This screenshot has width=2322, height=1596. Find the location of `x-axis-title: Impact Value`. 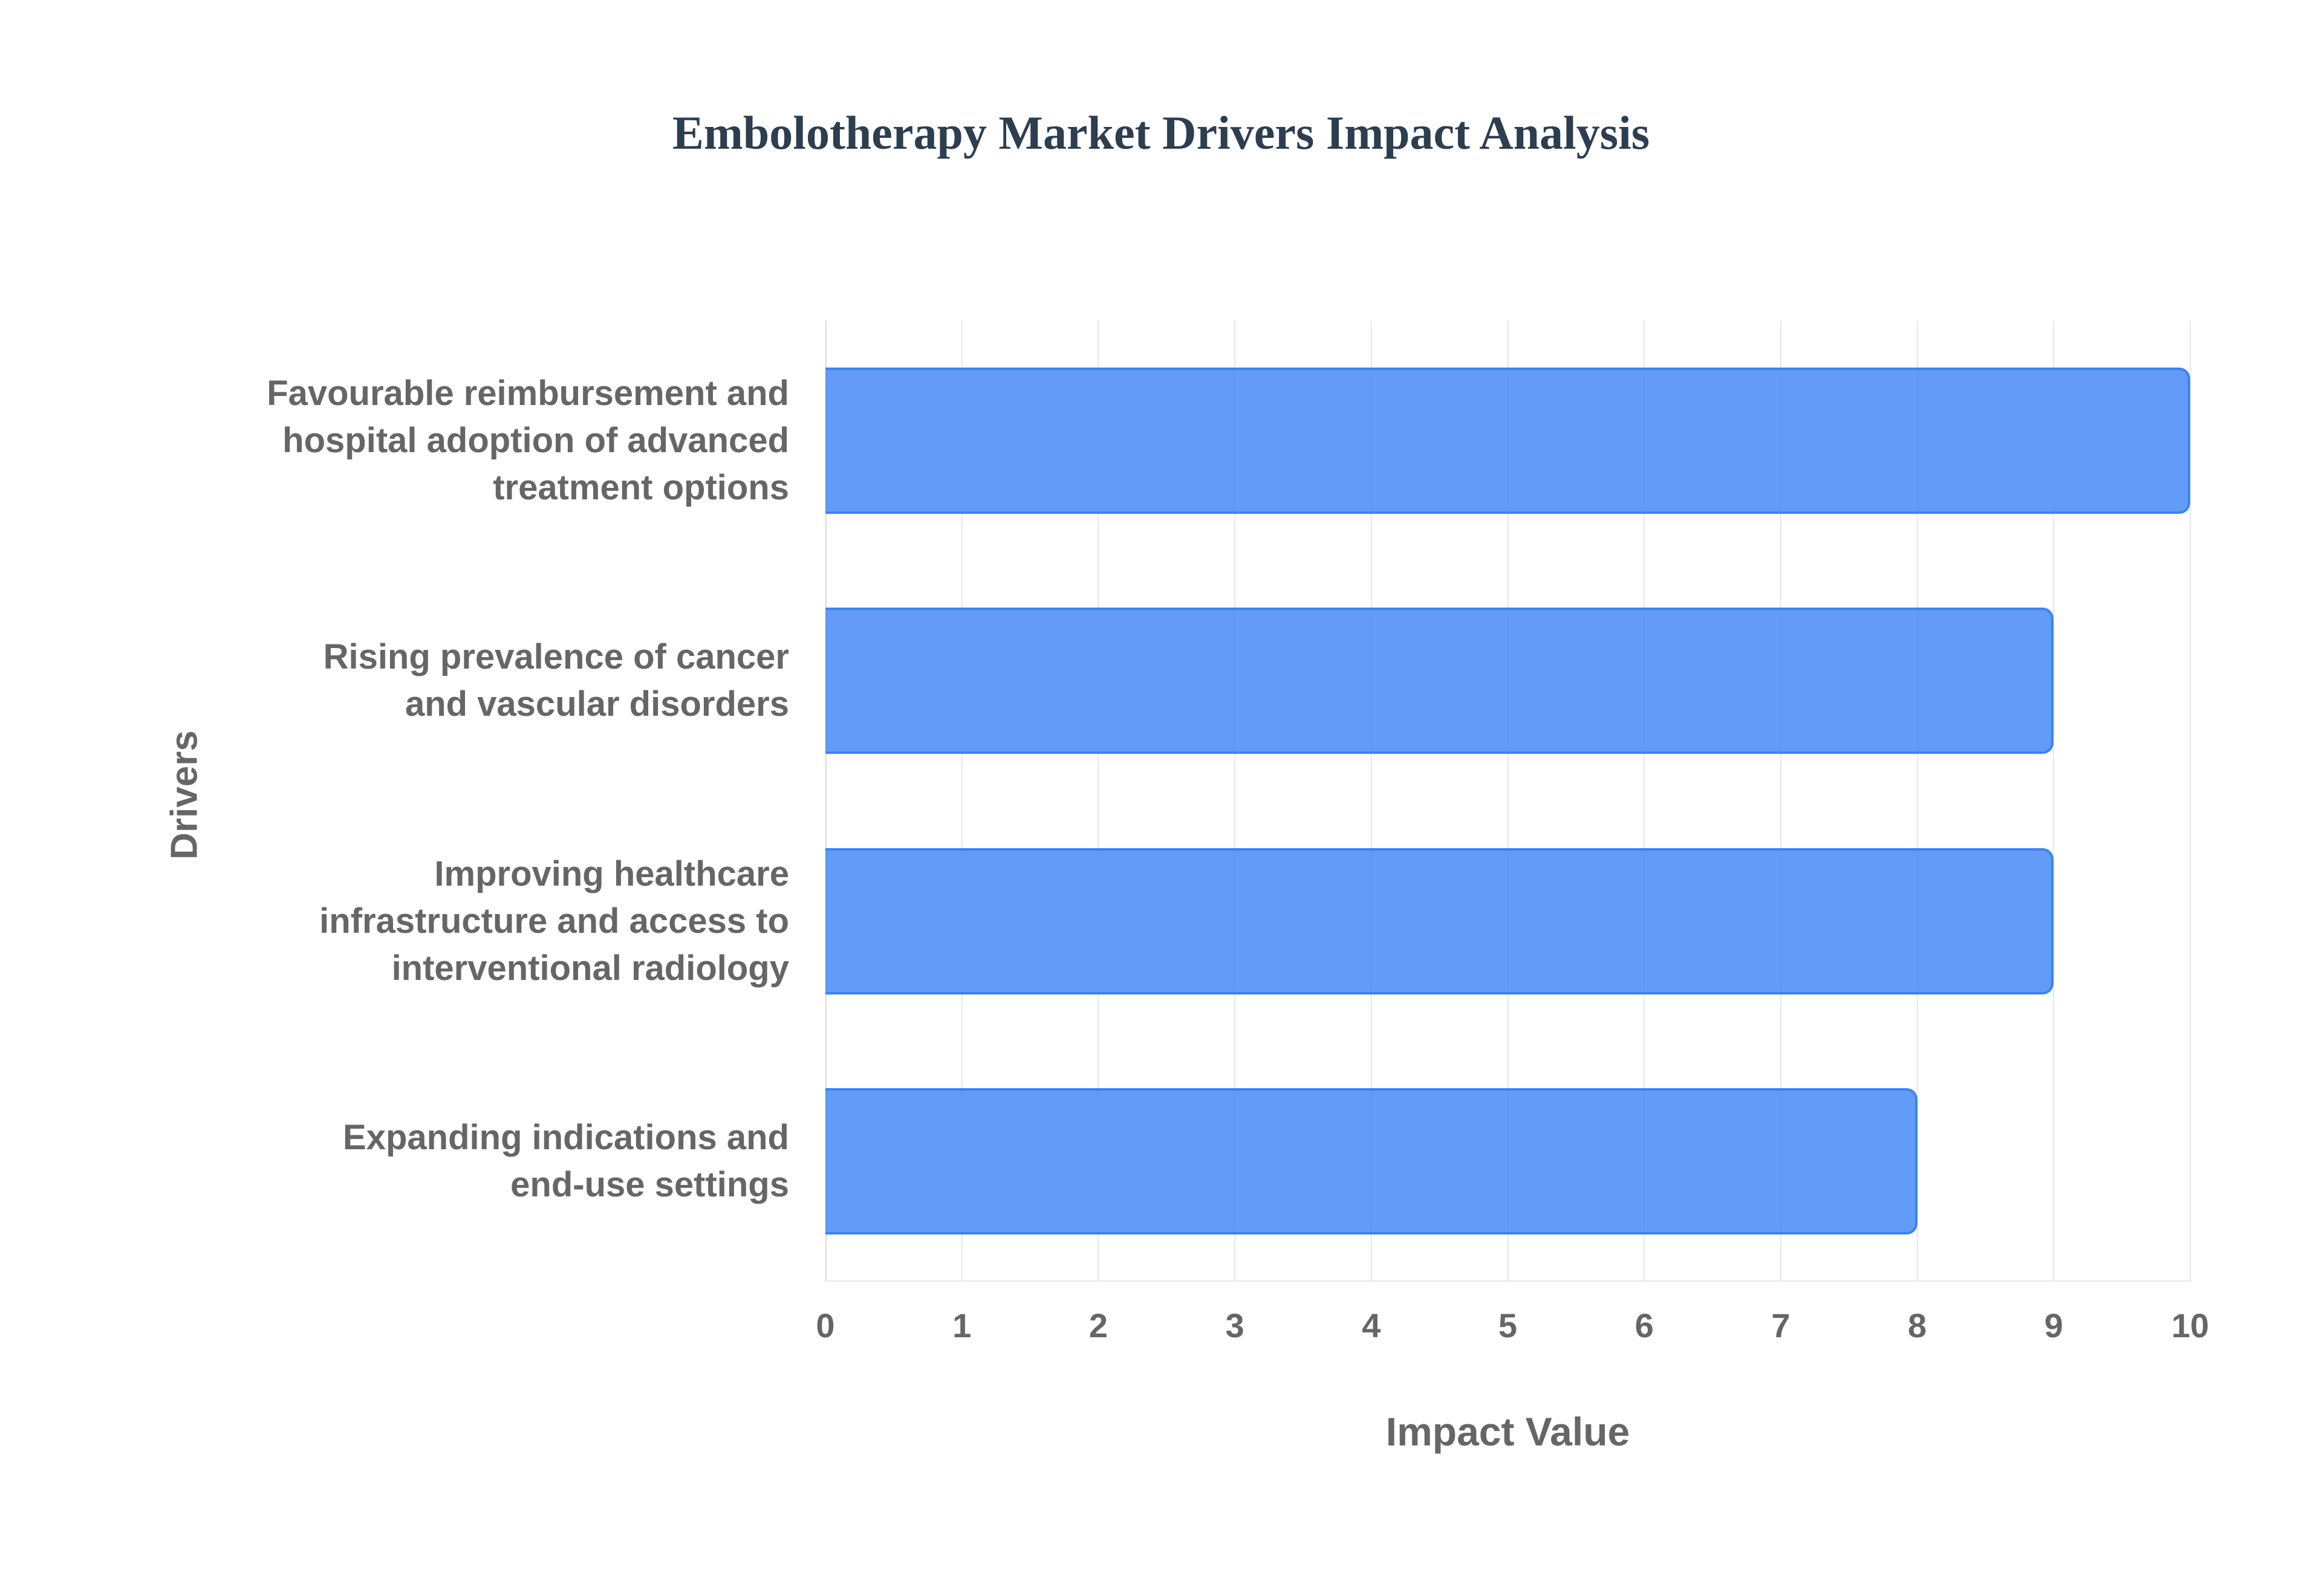

x-axis-title: Impact Value is located at coordinates (1507, 1431).